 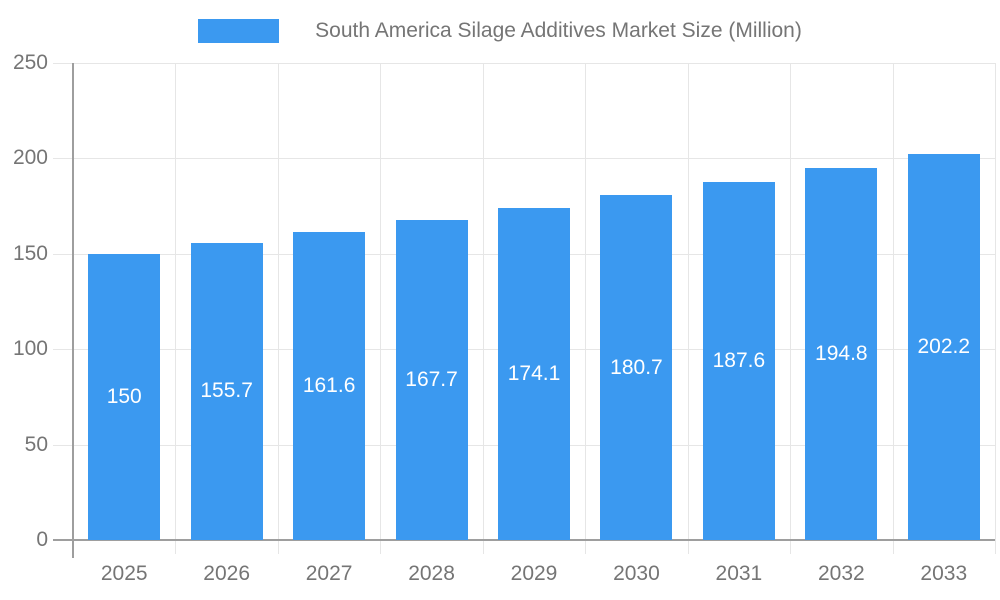 I want to click on bar-2032, so click(x=841, y=354).